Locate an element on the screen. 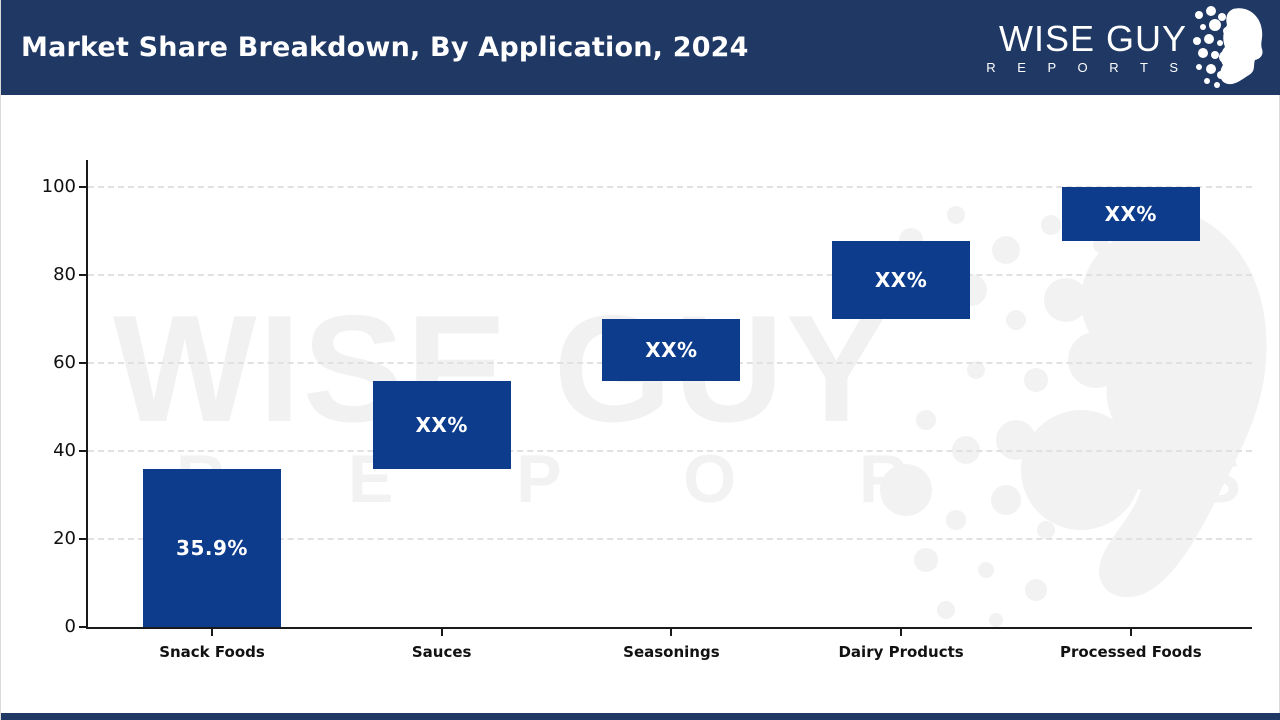 Image resolution: width=1280 pixels, height=720 pixels. x-category-label: Dairy Products is located at coordinates (901, 652).